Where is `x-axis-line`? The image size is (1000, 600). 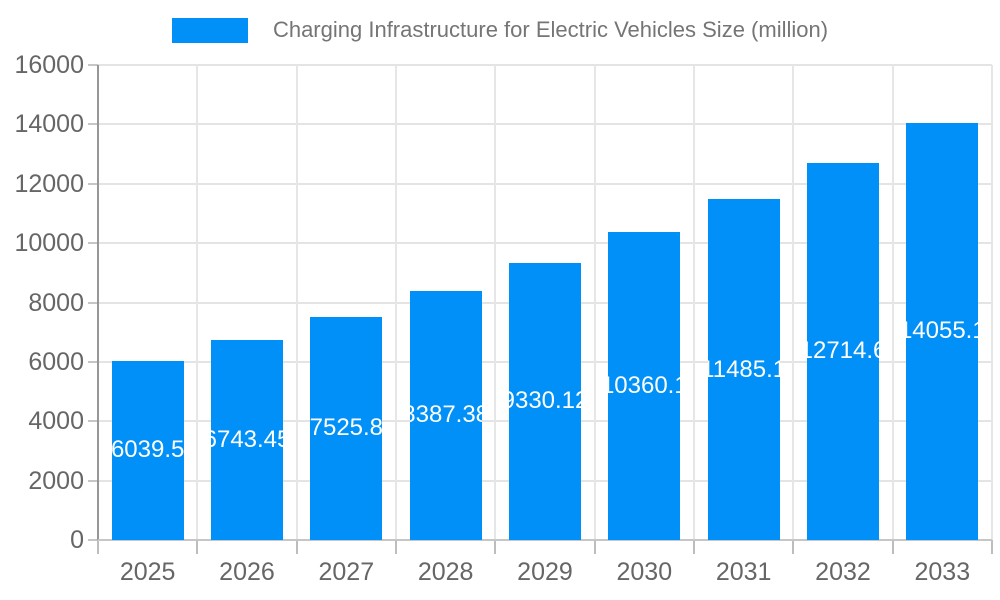 x-axis-line is located at coordinates (545, 540).